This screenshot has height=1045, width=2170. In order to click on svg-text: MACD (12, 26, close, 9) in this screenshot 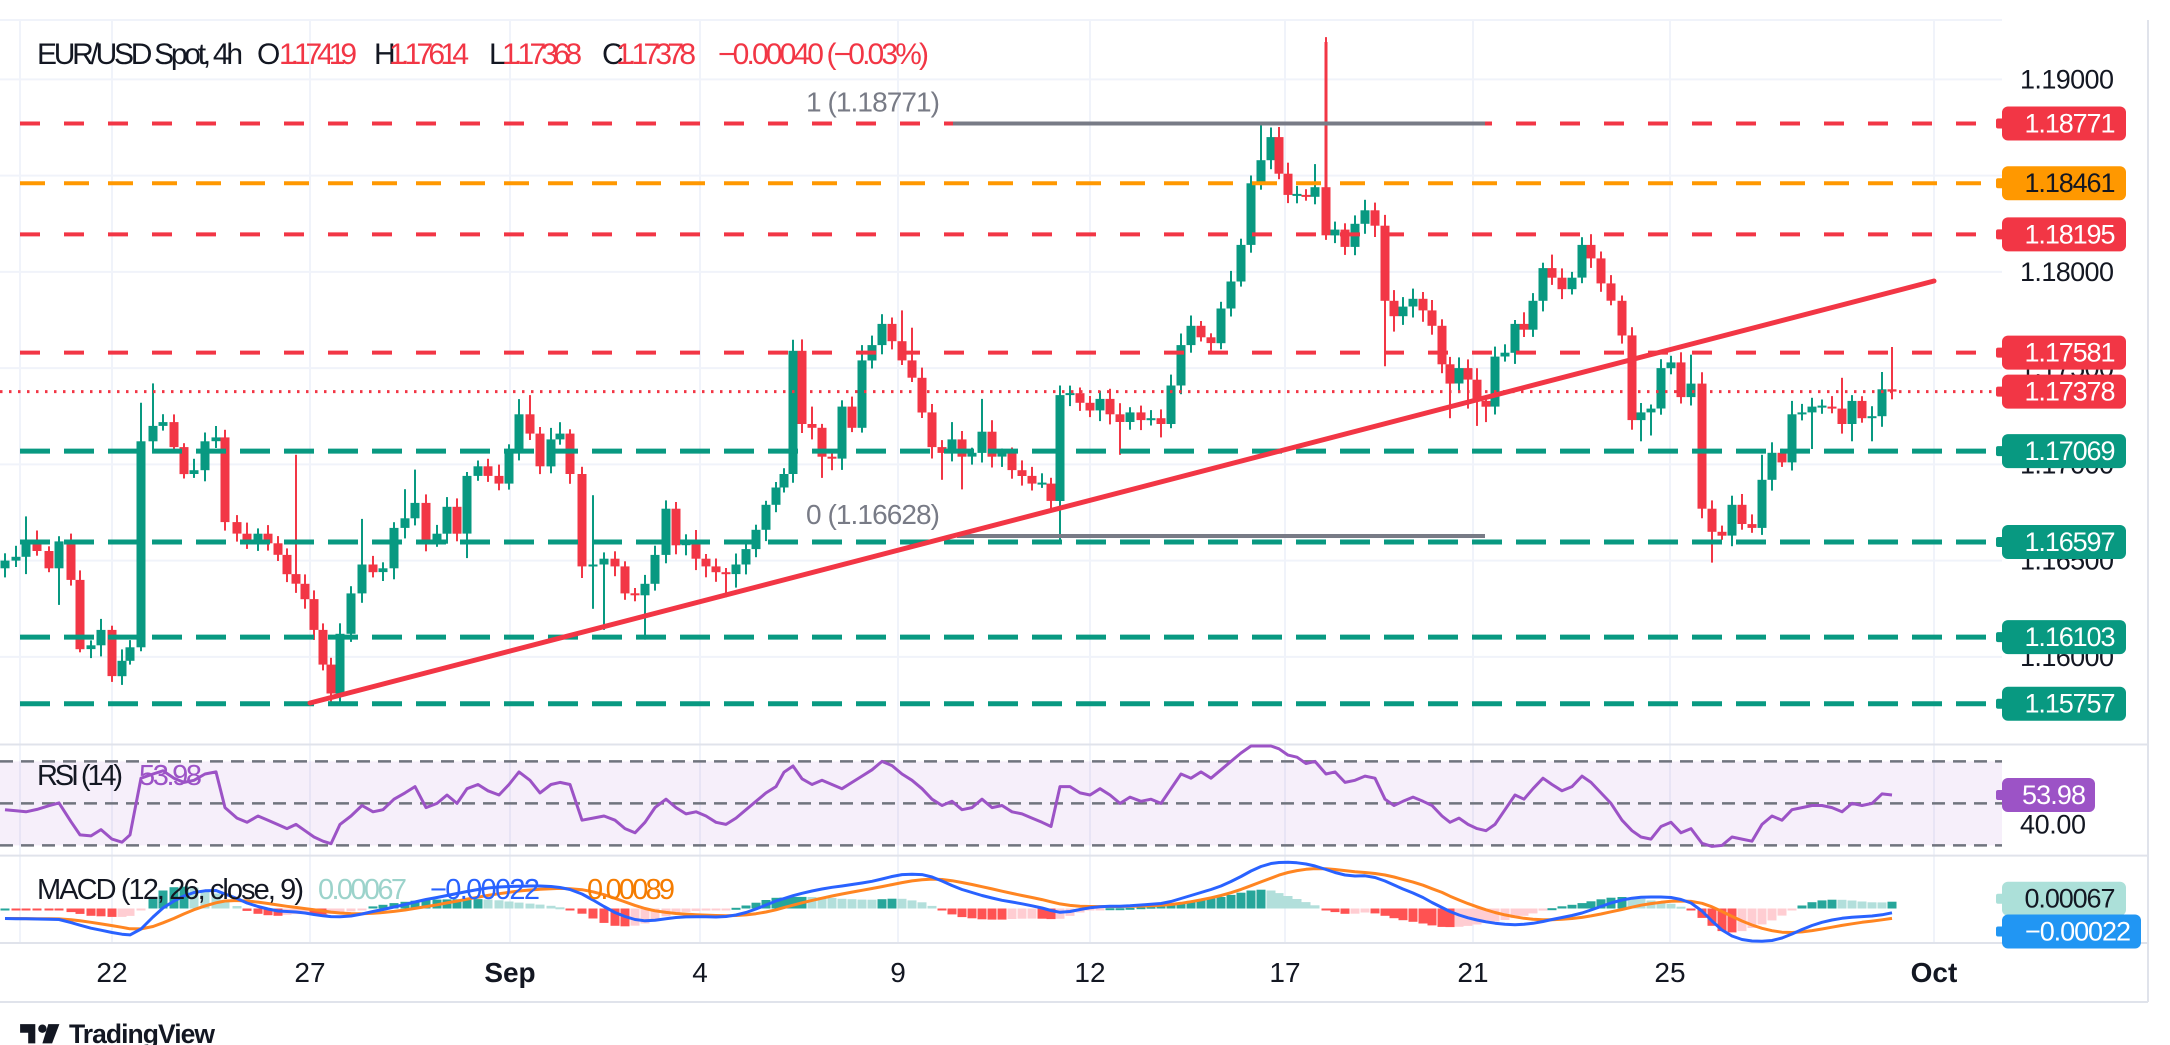, I will do `click(170, 890)`.